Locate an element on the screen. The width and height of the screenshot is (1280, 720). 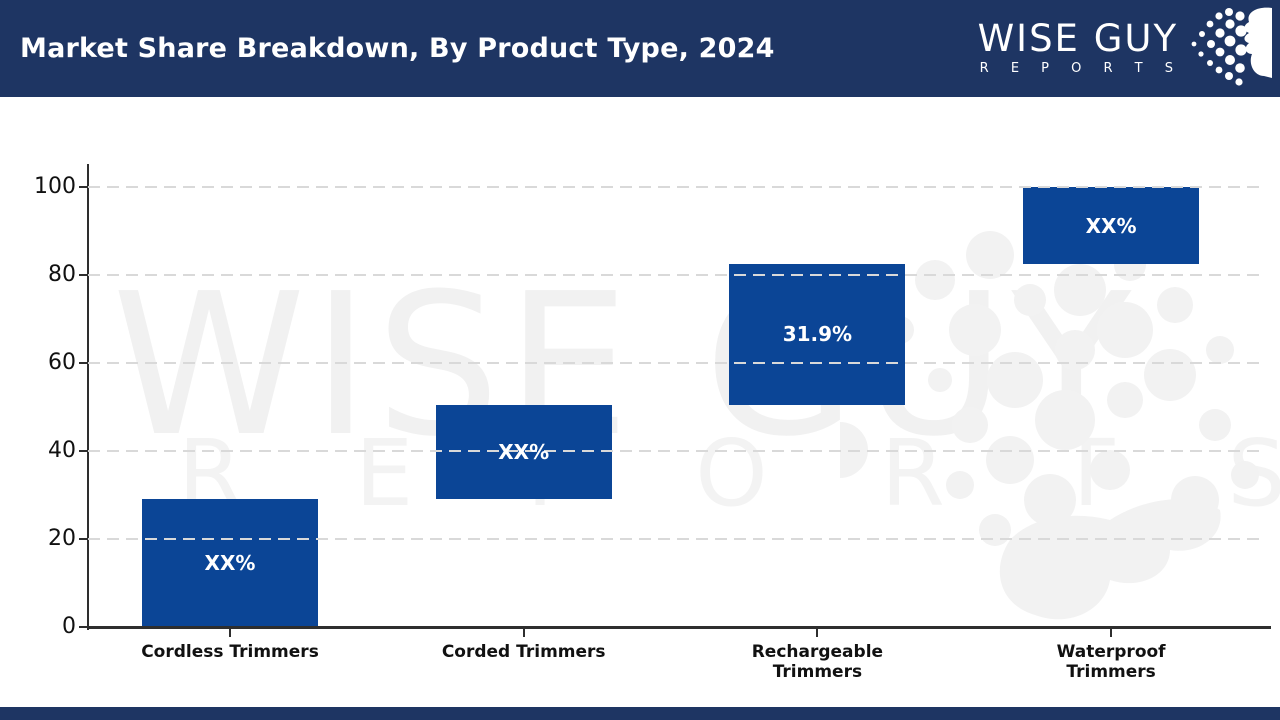
logo-head-icon is located at coordinates (1231, 46).